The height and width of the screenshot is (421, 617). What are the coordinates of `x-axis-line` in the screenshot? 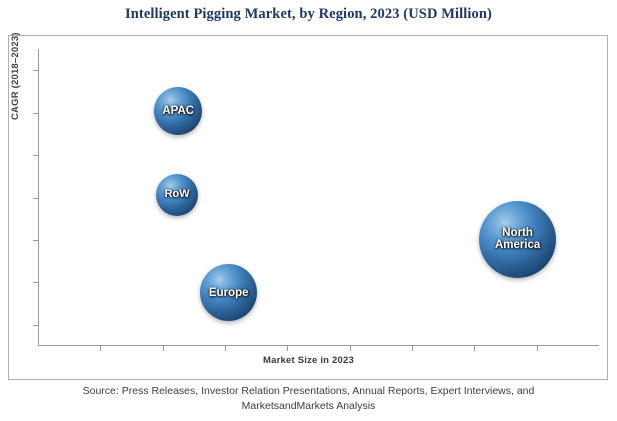 It's located at (318, 345).